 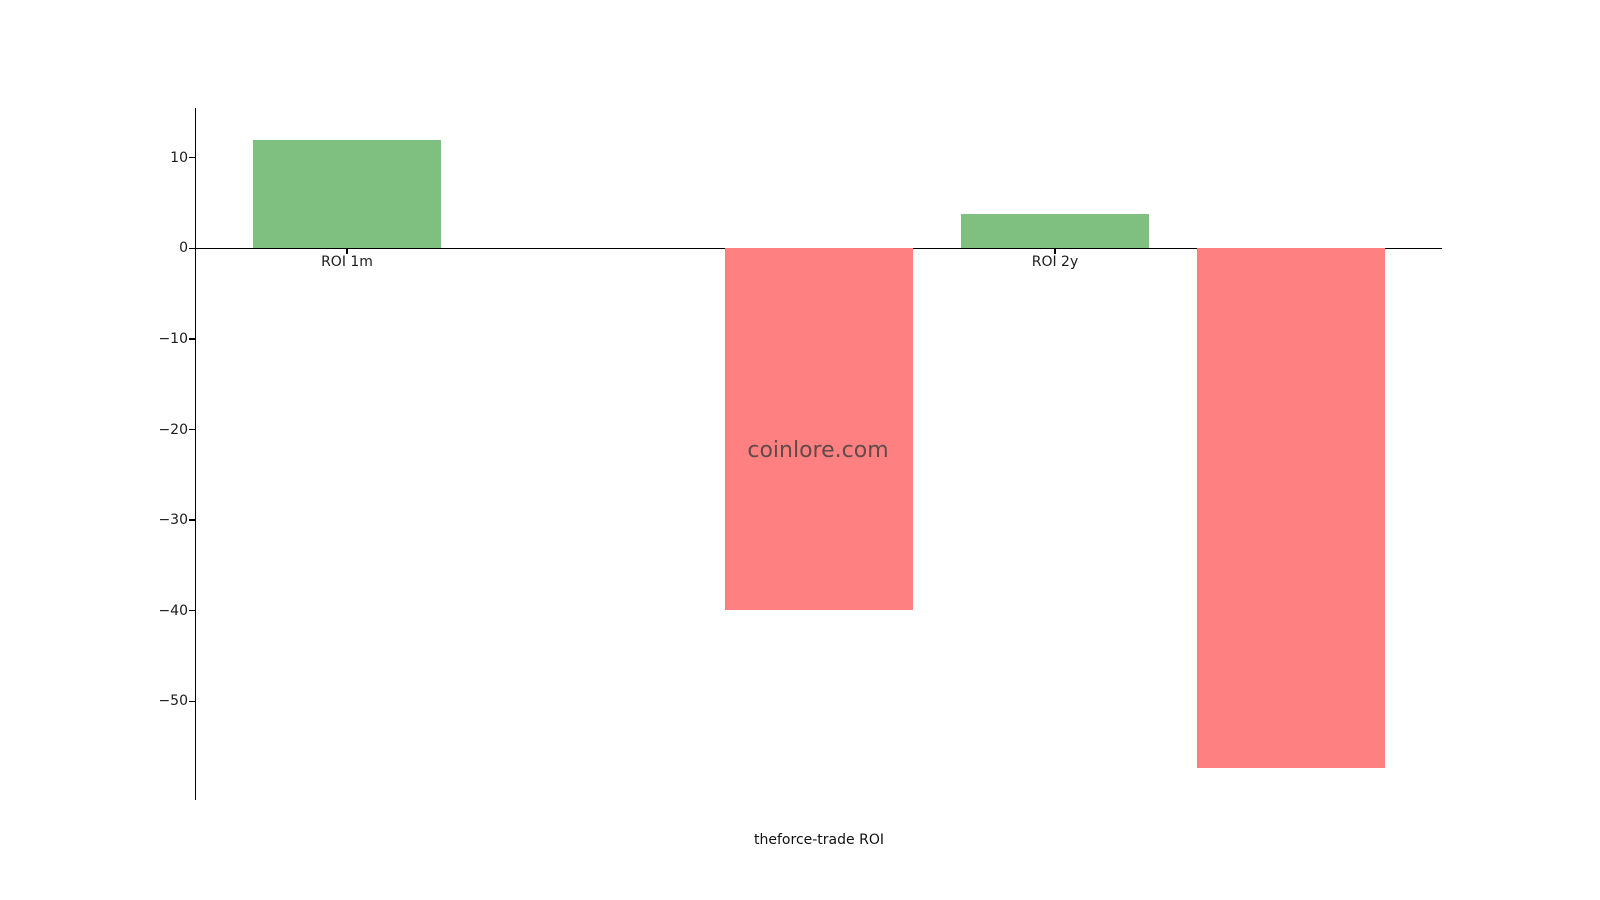 What do you see at coordinates (347, 262) in the screenshot?
I see `x-tick-label: ROI 1m` at bounding box center [347, 262].